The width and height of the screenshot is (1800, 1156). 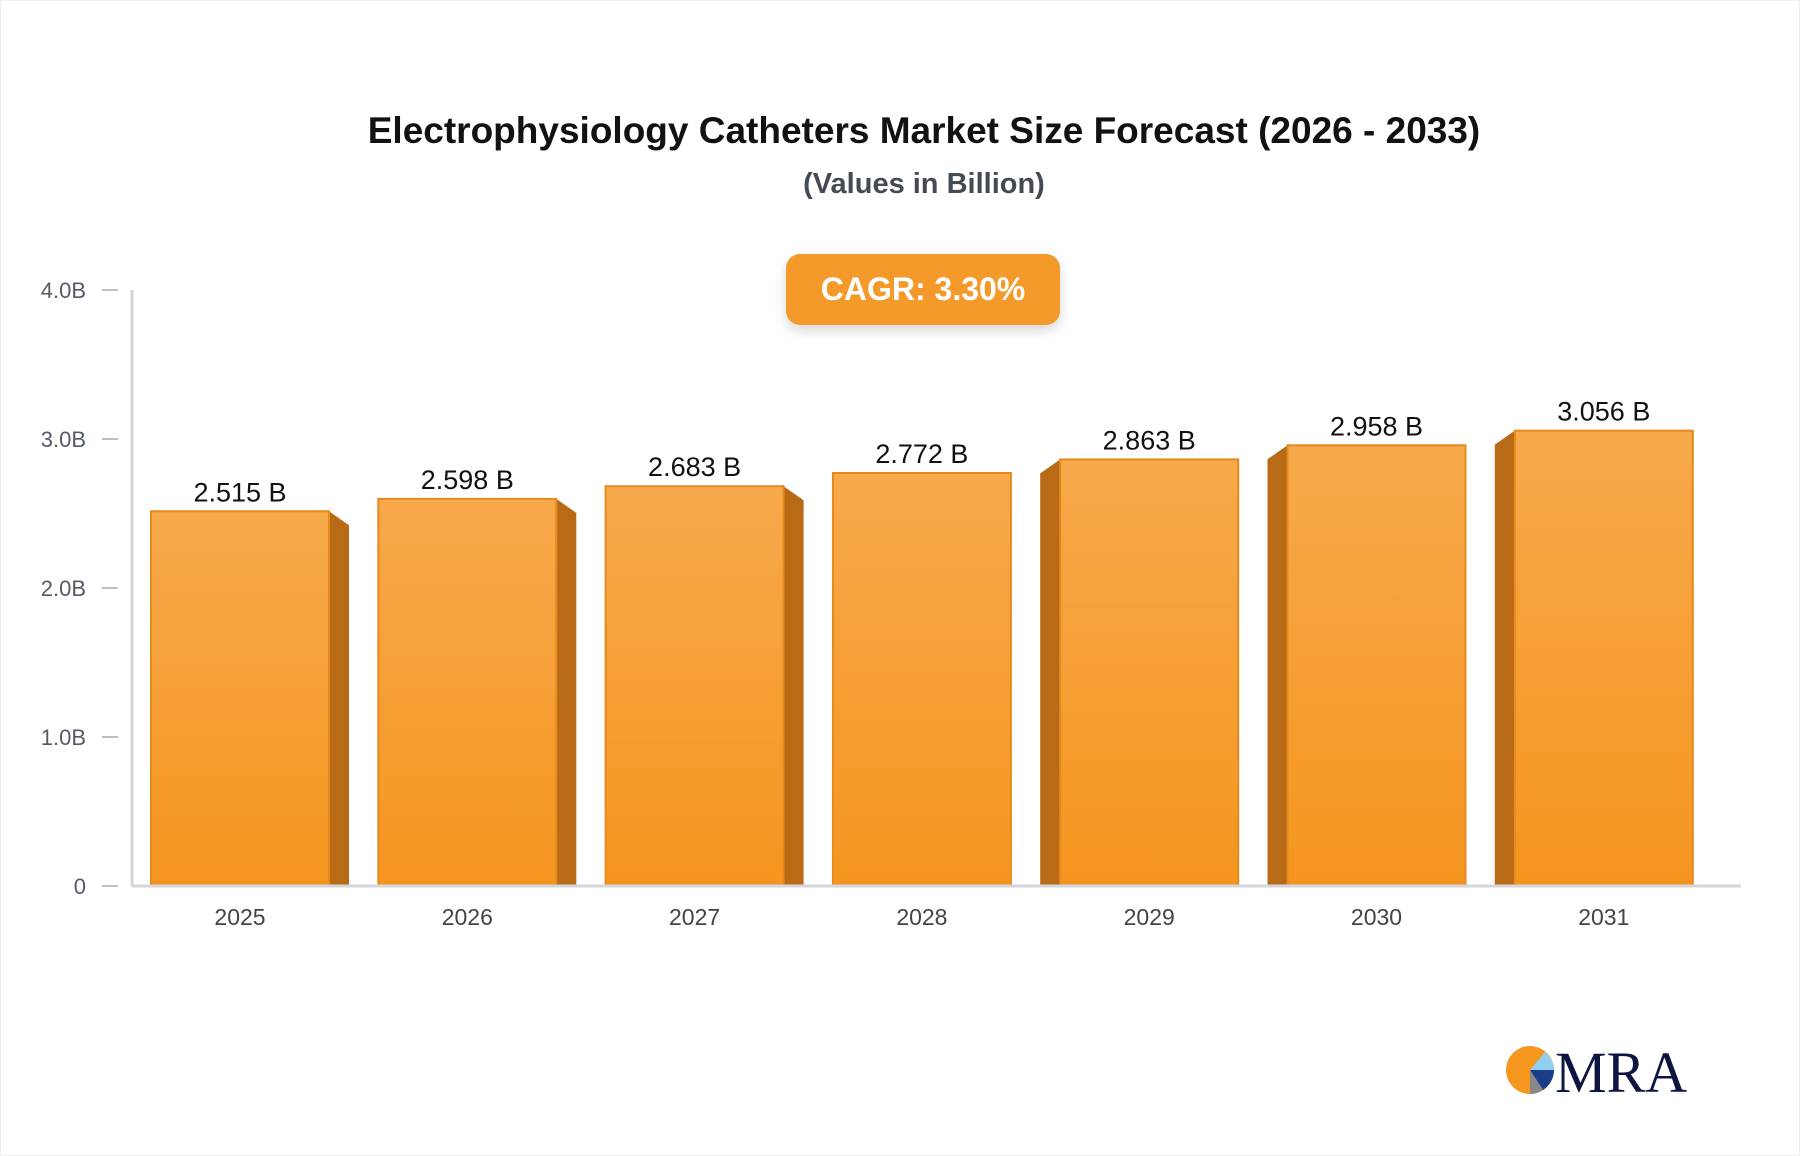 I want to click on chart-subtitle: (Values in Billion), so click(x=924, y=184).